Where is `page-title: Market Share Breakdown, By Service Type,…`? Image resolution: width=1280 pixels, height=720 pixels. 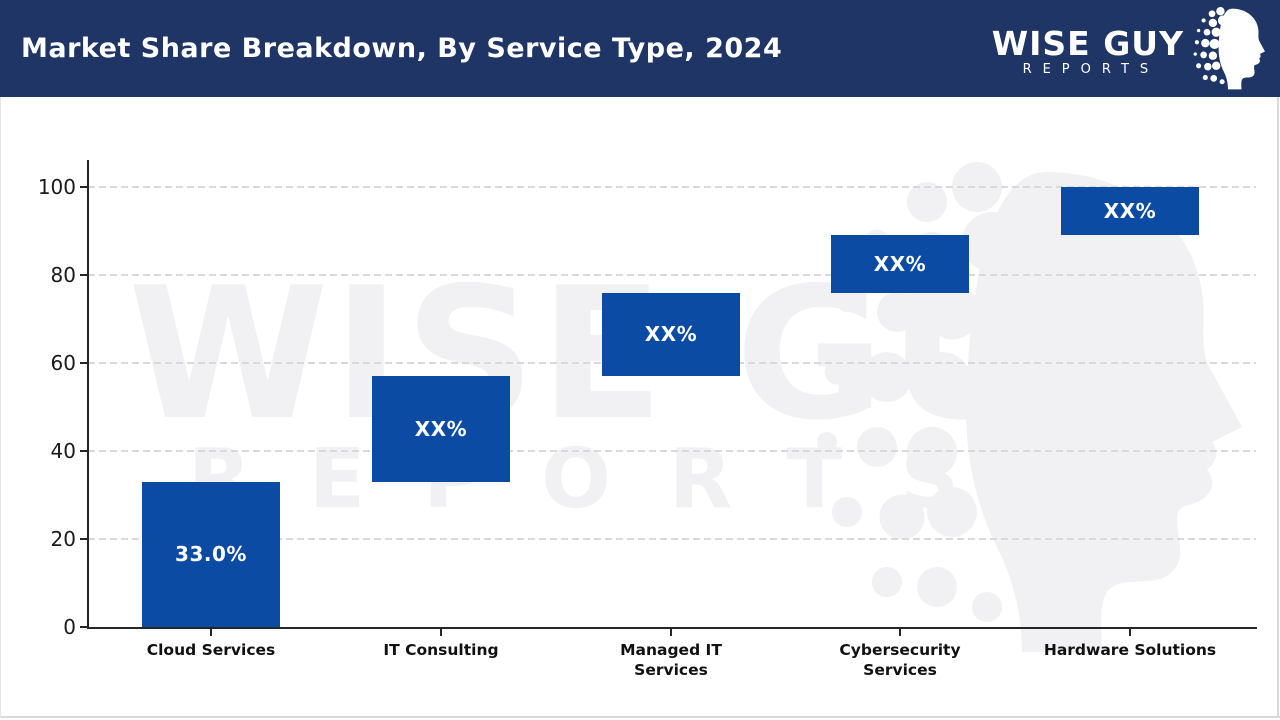 page-title: Market Share Breakdown, By Service Type,… is located at coordinates (402, 48).